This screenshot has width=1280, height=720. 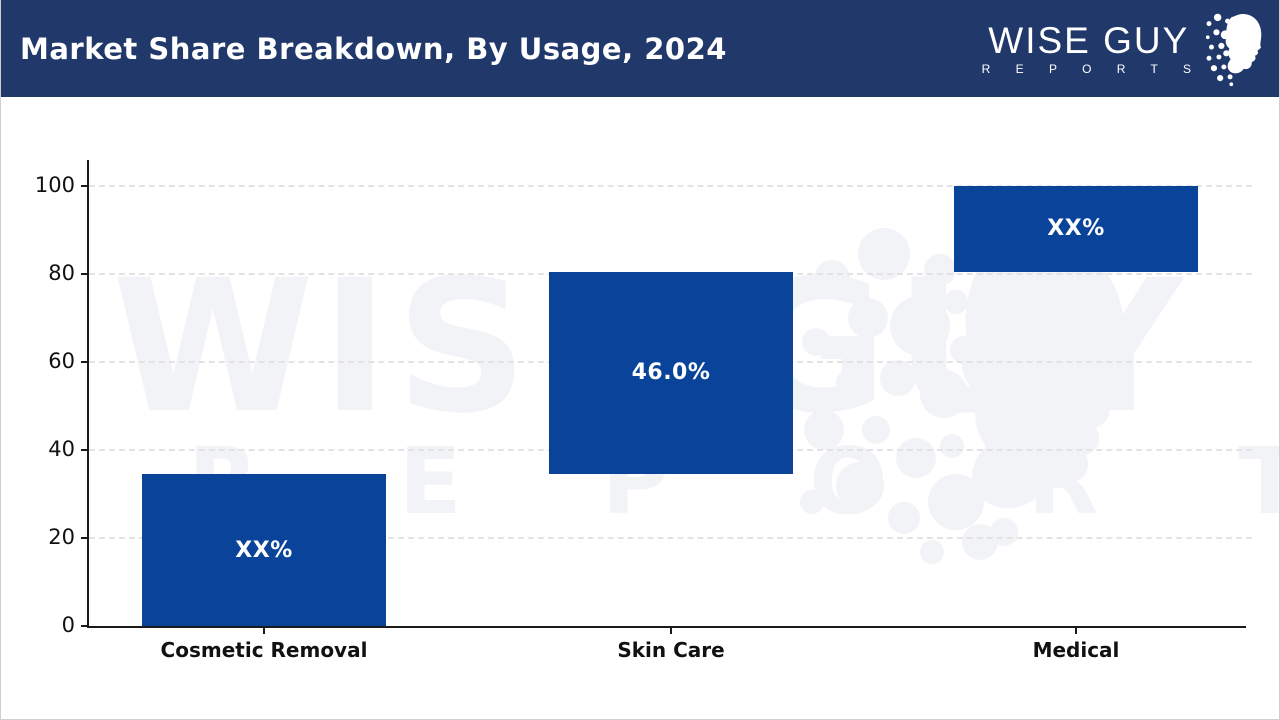 I want to click on page-title: Market Share Breakdown, By Usage, 2024, so click(x=373, y=48).